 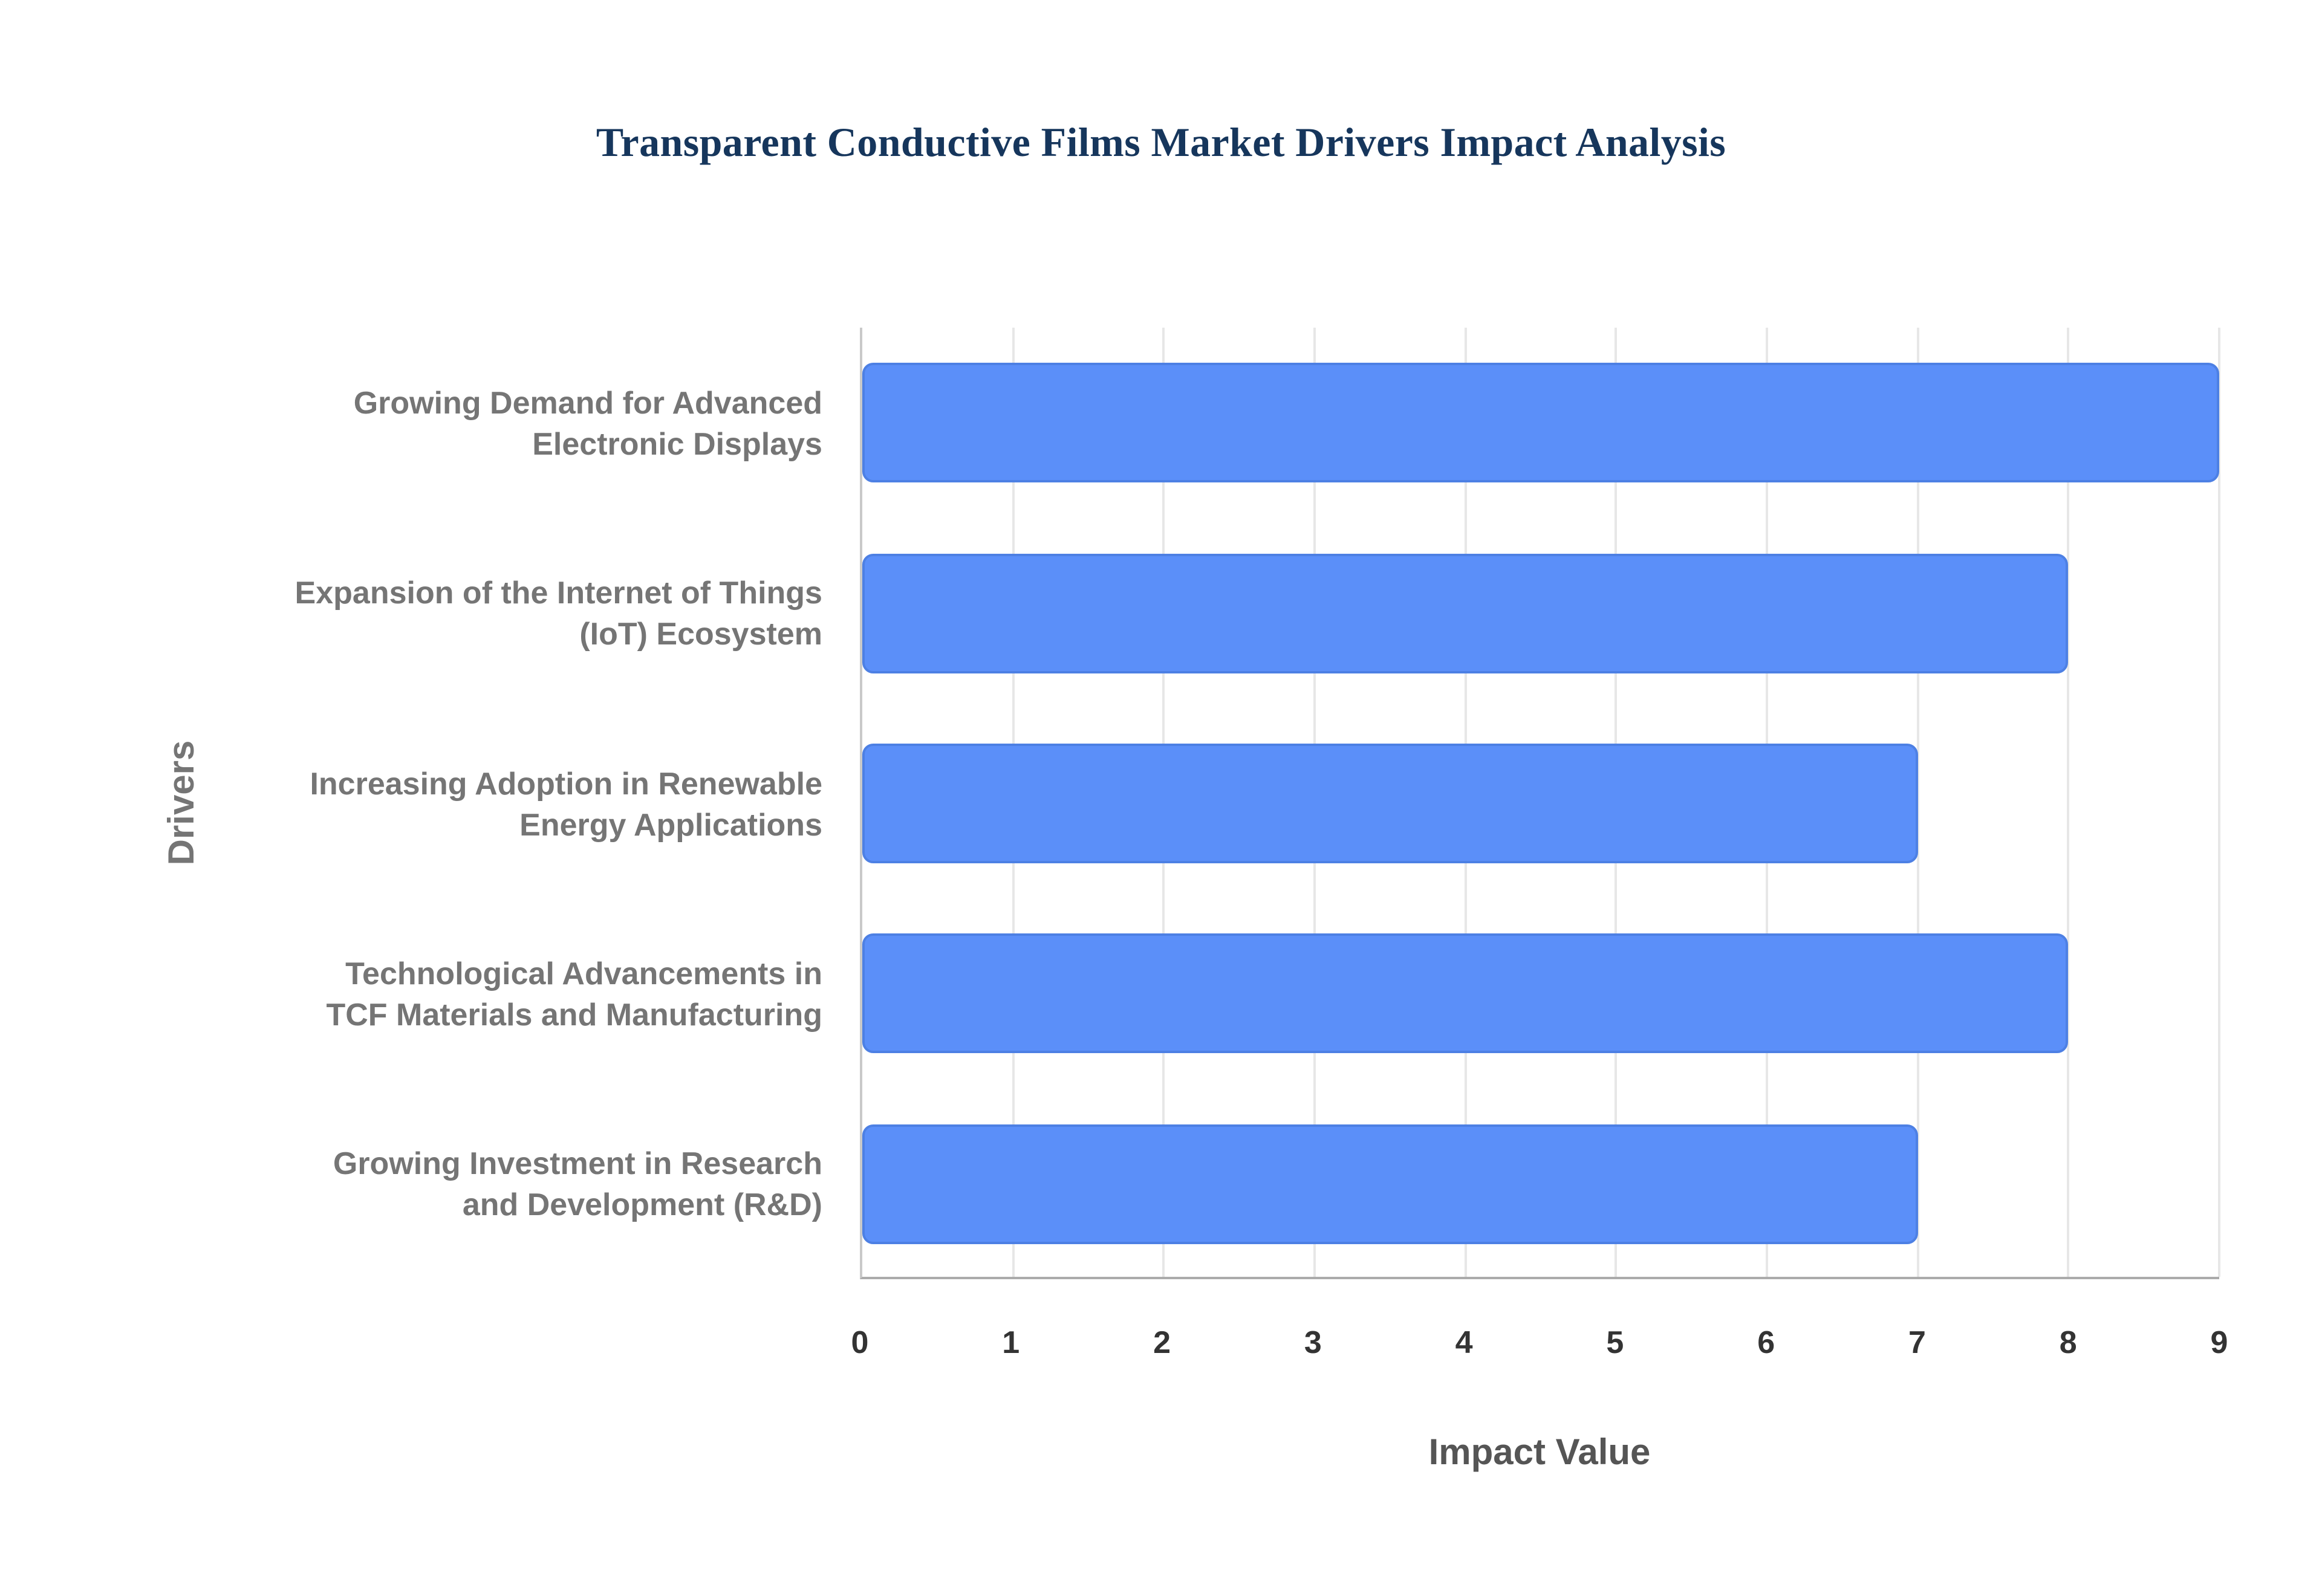 I want to click on x-tick-label-3: 3, so click(x=1313, y=1342).